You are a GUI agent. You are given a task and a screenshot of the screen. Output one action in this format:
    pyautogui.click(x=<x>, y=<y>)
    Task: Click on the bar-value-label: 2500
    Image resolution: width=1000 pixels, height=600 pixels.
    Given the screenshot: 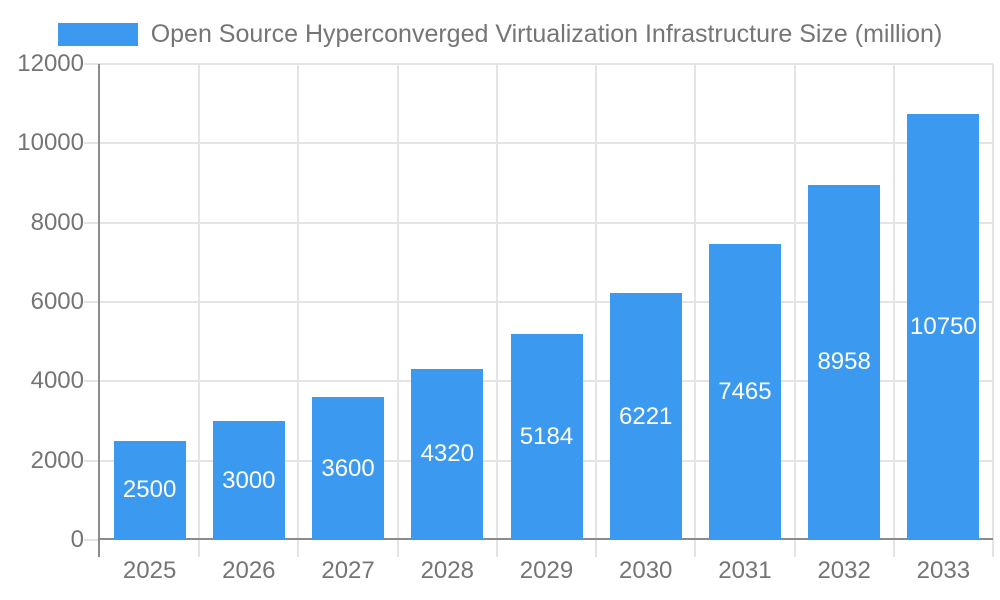 What is the action you would take?
    pyautogui.click(x=149, y=490)
    